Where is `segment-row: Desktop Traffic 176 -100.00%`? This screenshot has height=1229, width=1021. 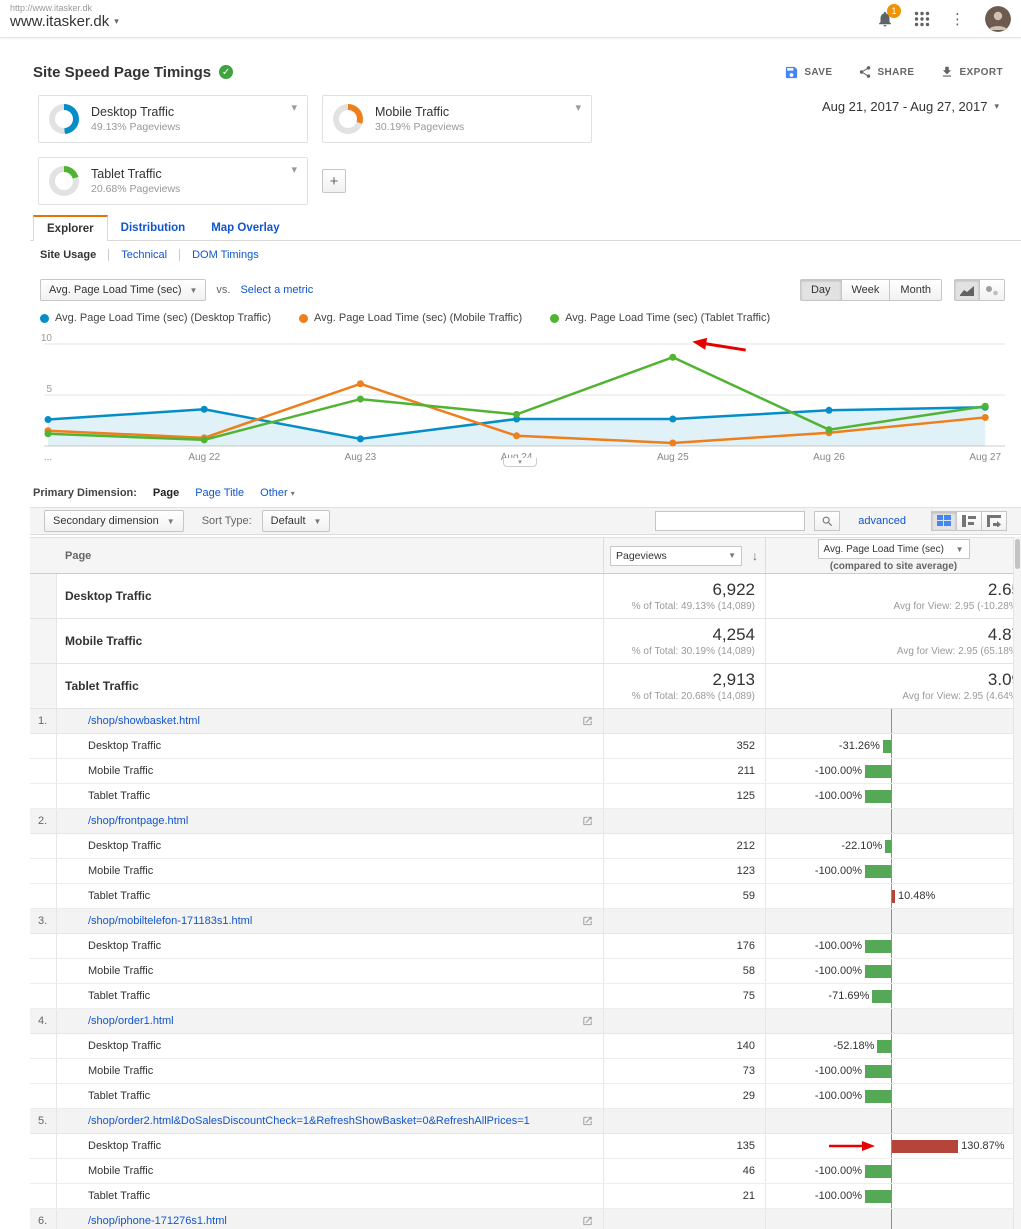
segment-row: Desktop Traffic 176 -100.00% is located at coordinates (525, 946).